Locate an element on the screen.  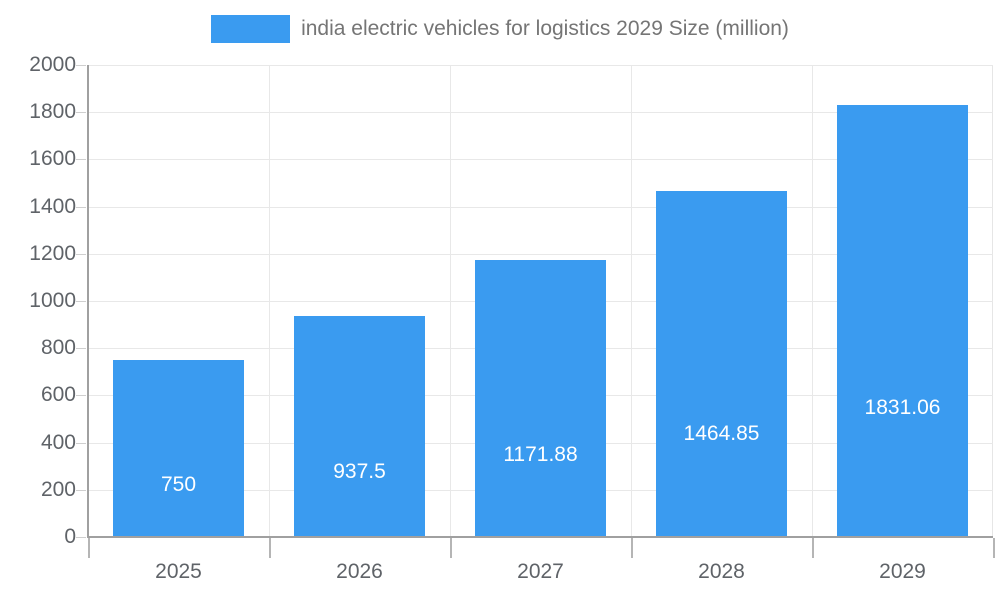
y-axis-tick-label: 0 is located at coordinates (70, 536).